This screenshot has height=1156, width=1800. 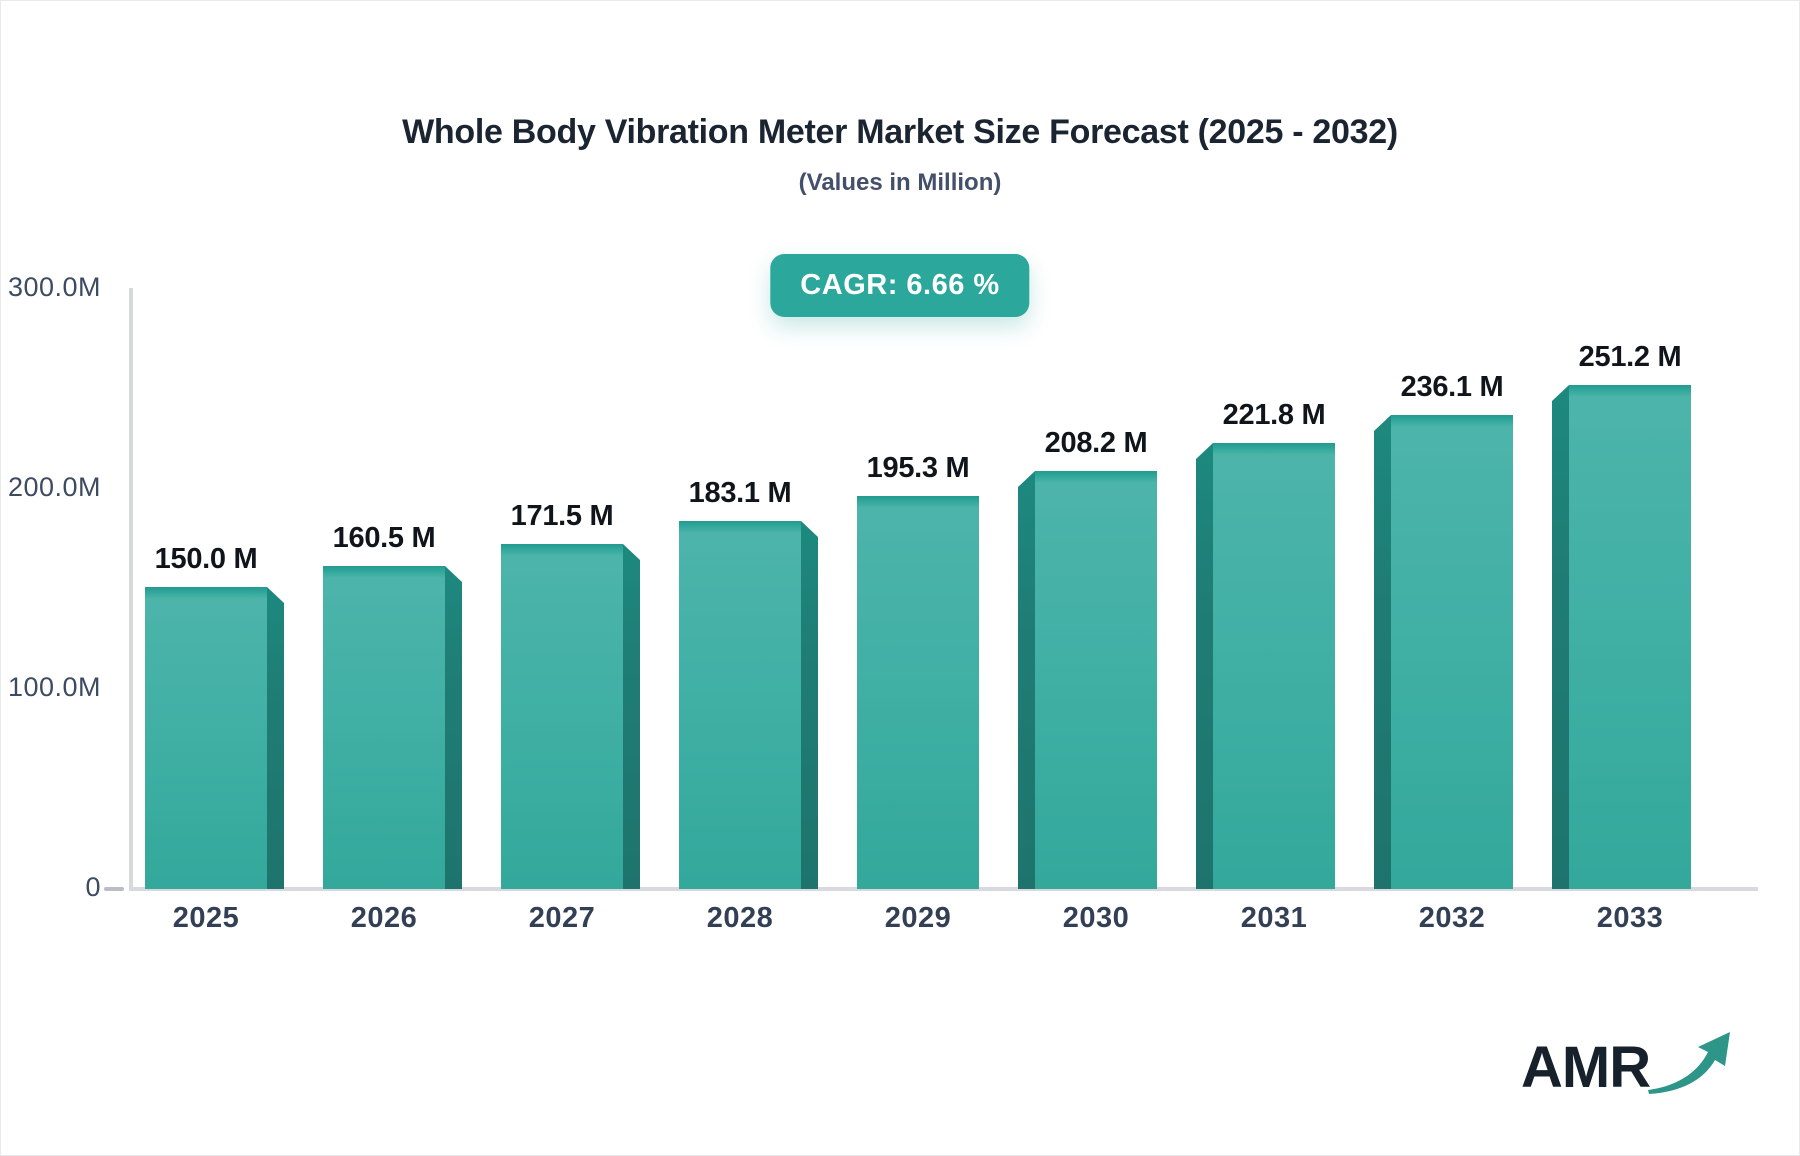 I want to click on y-axis-line, so click(x=131, y=588).